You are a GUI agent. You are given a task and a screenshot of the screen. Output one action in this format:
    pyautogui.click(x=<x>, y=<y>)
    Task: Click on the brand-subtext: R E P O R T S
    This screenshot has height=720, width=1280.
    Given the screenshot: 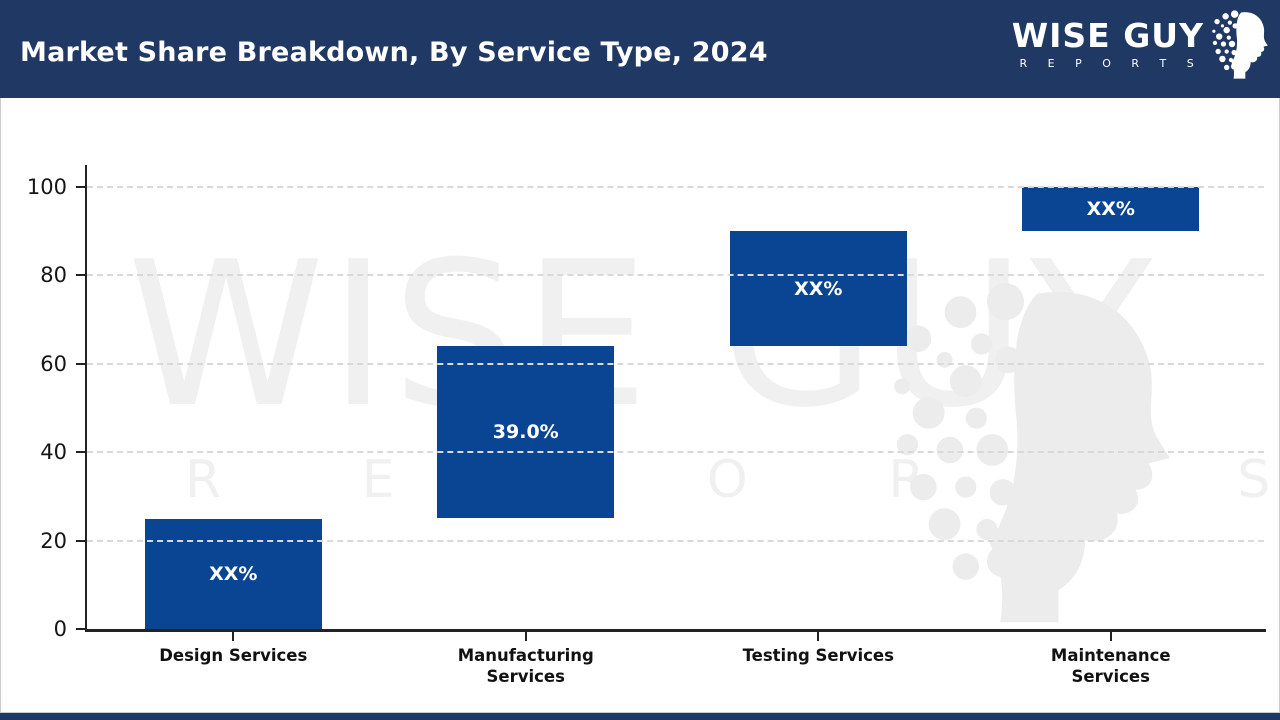 What is the action you would take?
    pyautogui.click(x=1111, y=63)
    